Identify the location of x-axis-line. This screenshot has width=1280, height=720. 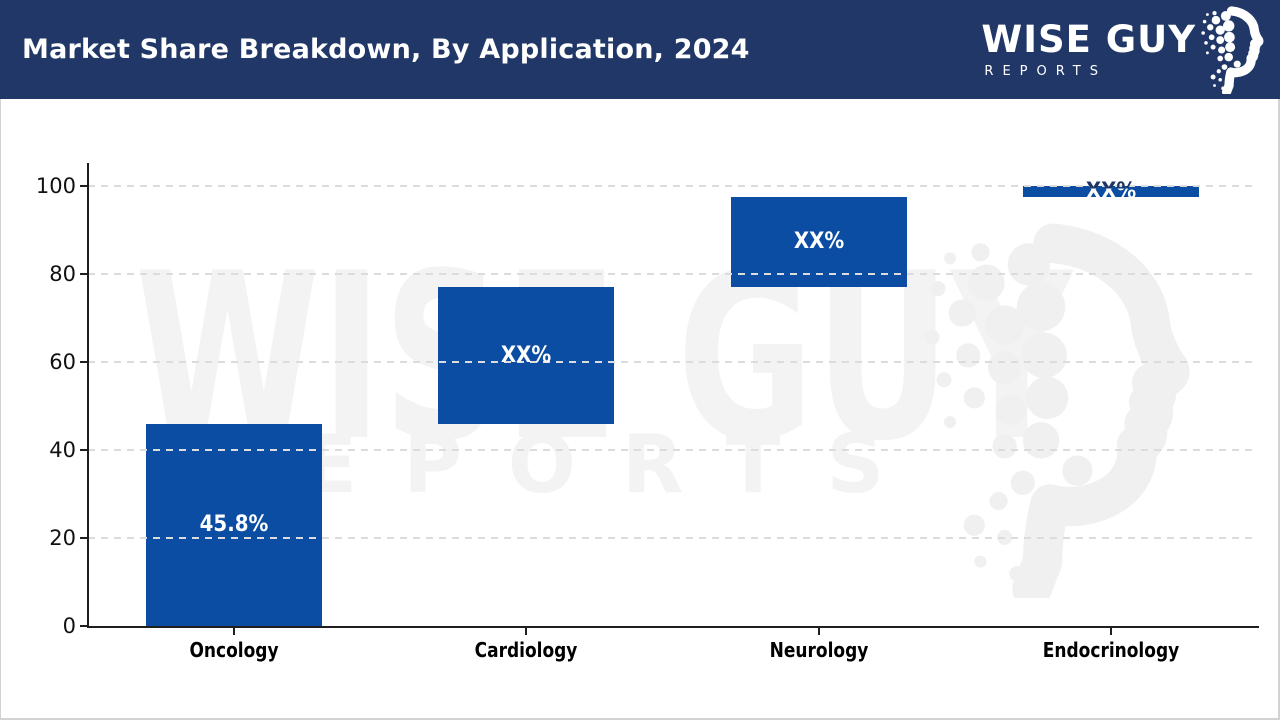
(673, 627).